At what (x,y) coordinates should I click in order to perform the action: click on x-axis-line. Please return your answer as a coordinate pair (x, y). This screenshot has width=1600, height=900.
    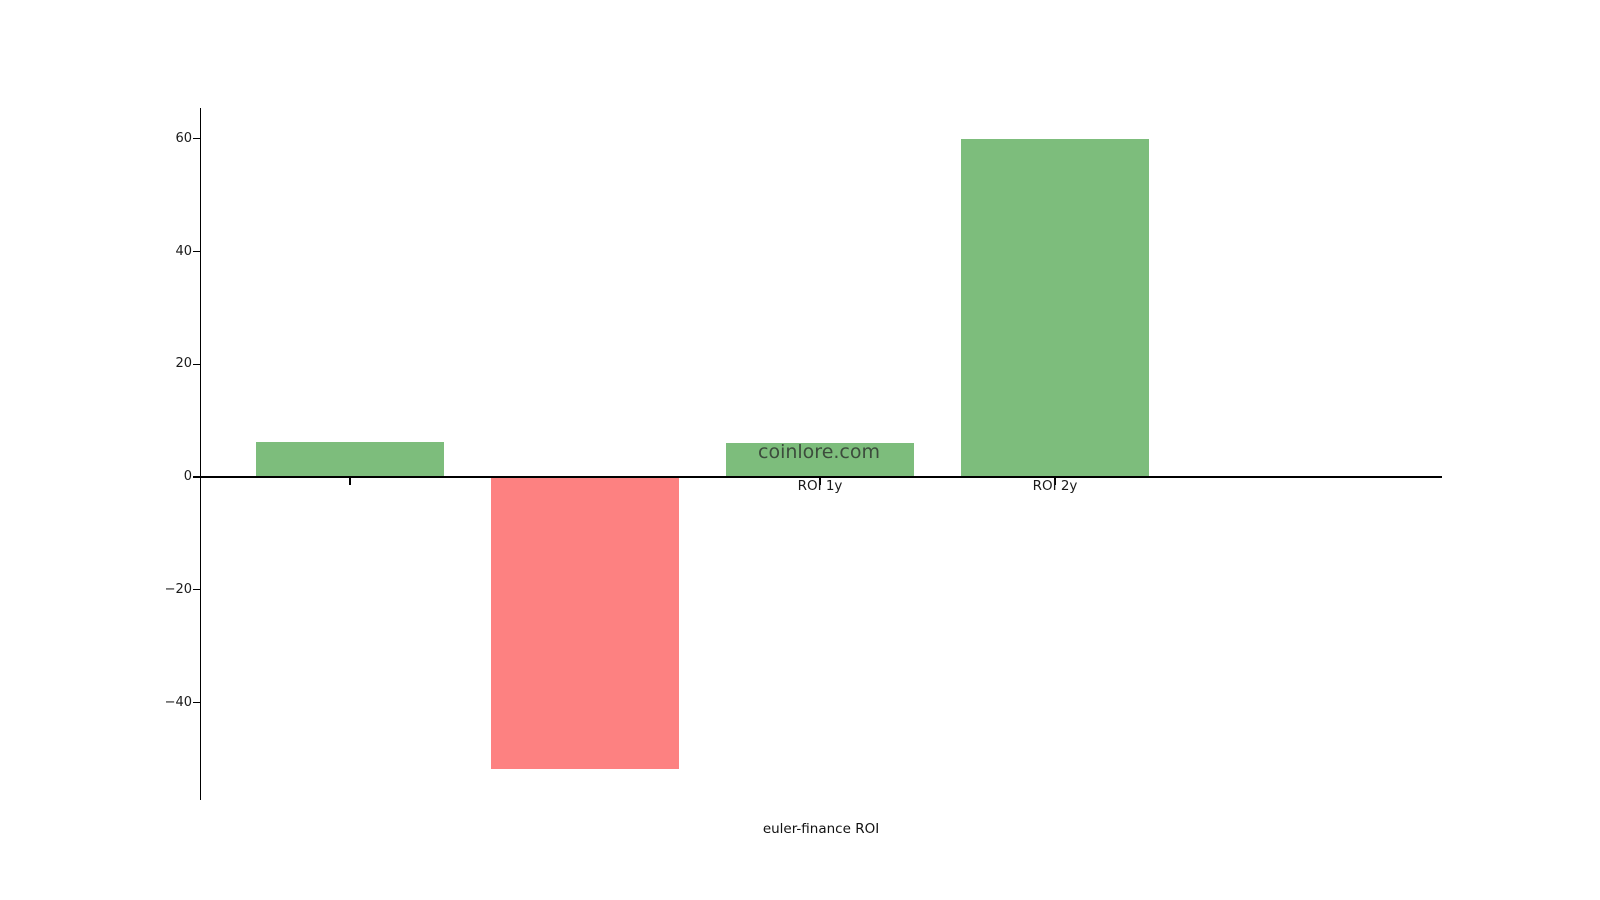
    Looking at the image, I should click on (821, 477).